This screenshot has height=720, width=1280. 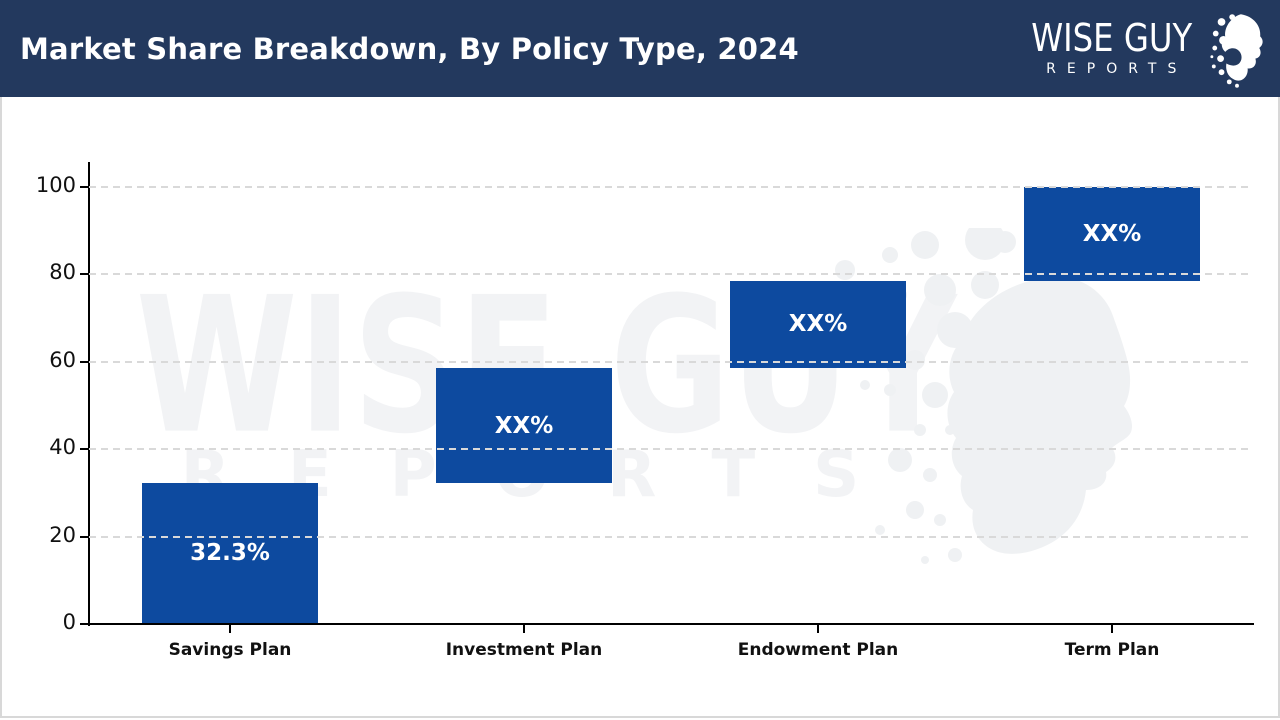 I want to click on x-axis, so click(x=671, y=624).